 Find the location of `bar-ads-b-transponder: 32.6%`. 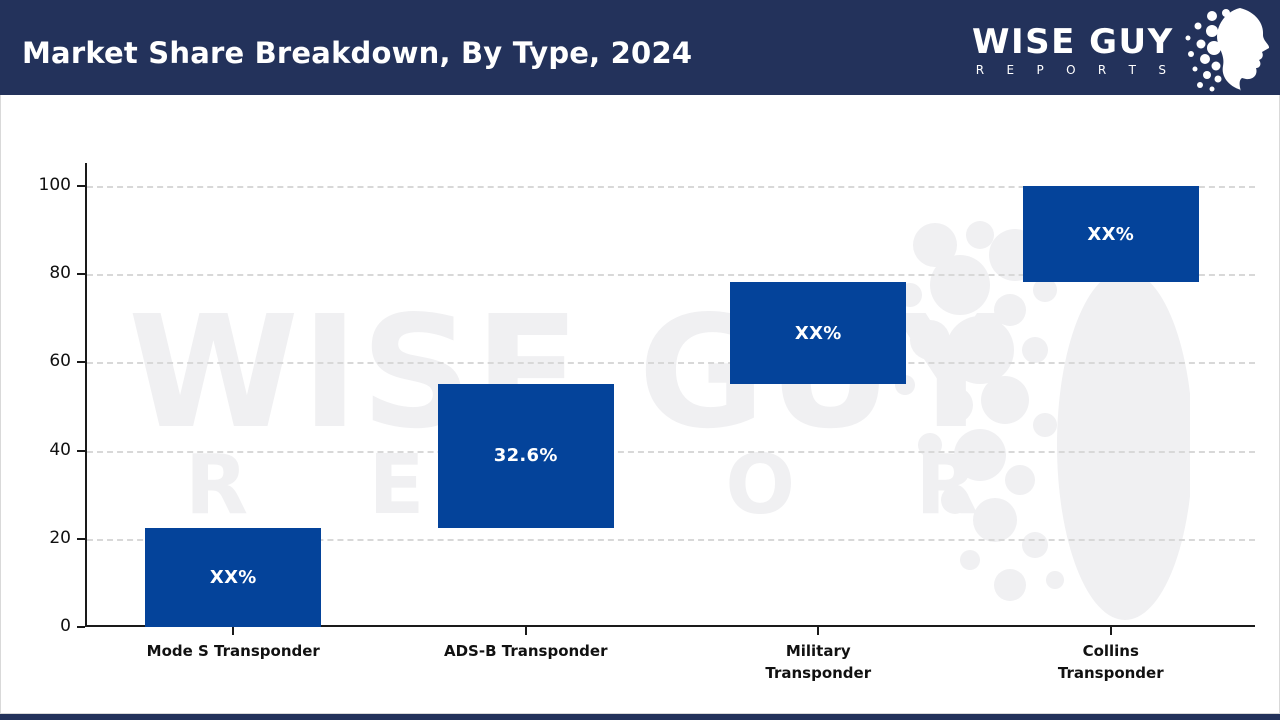

bar-ads-b-transponder: 32.6% is located at coordinates (525, 456).